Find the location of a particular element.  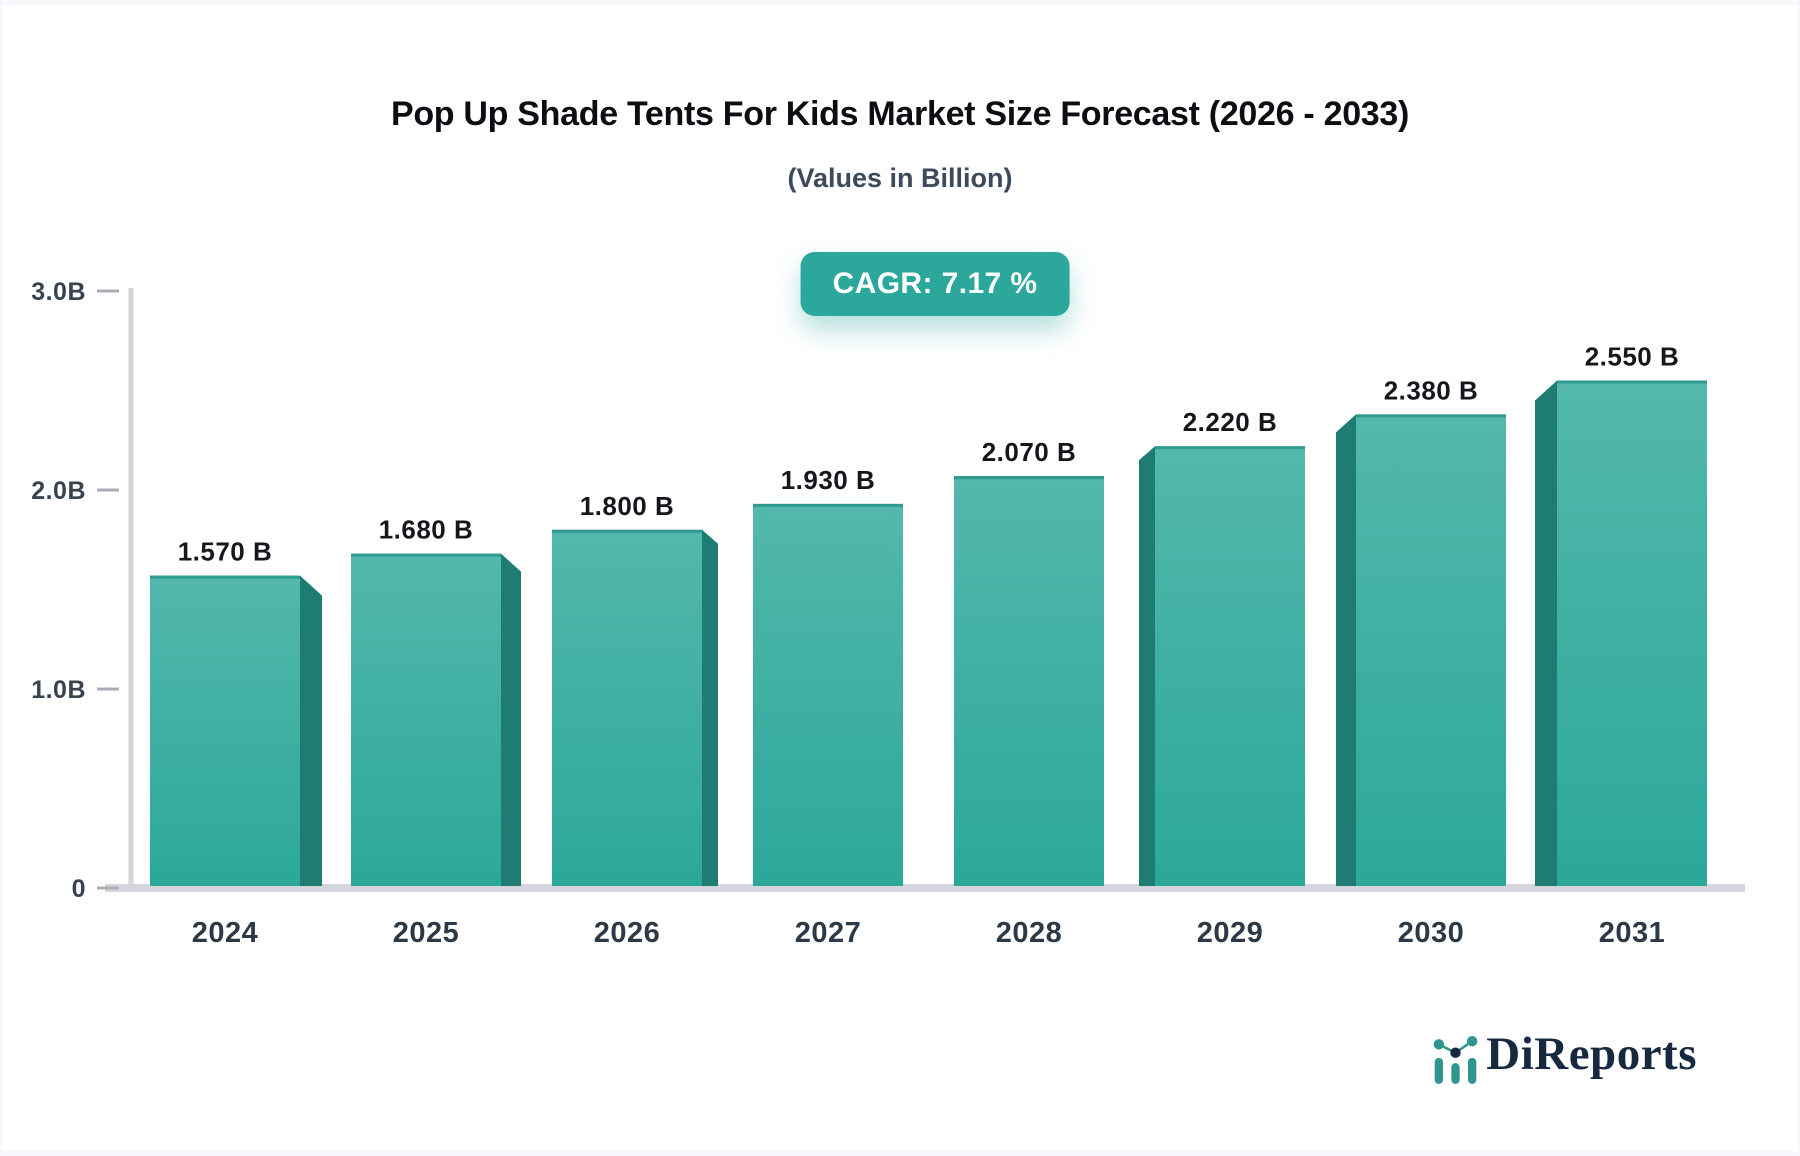

bar-2024-side is located at coordinates (311, 730).